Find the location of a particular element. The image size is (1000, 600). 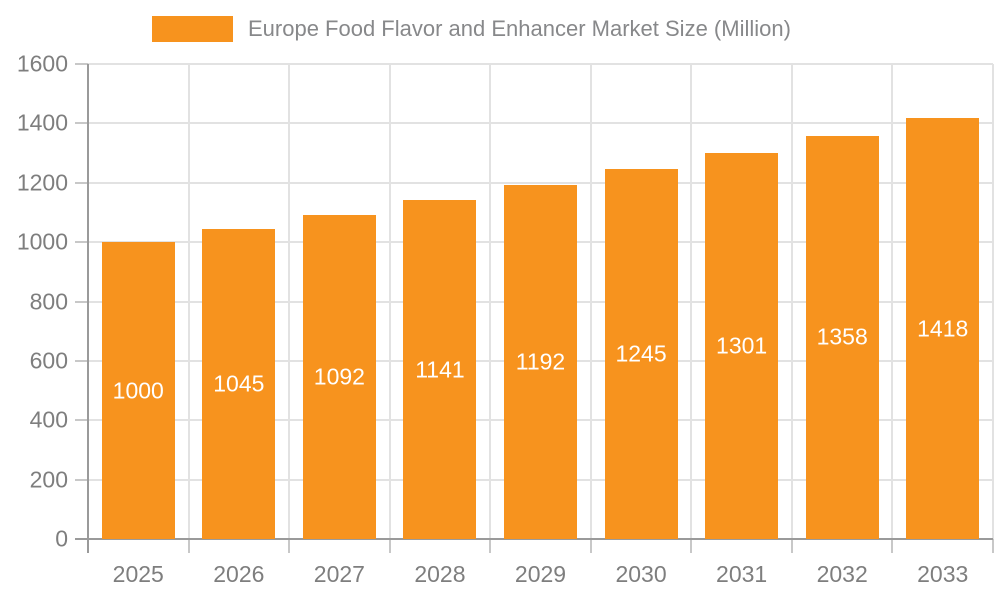

x-axis-tick-label: 2031 is located at coordinates (742, 574).